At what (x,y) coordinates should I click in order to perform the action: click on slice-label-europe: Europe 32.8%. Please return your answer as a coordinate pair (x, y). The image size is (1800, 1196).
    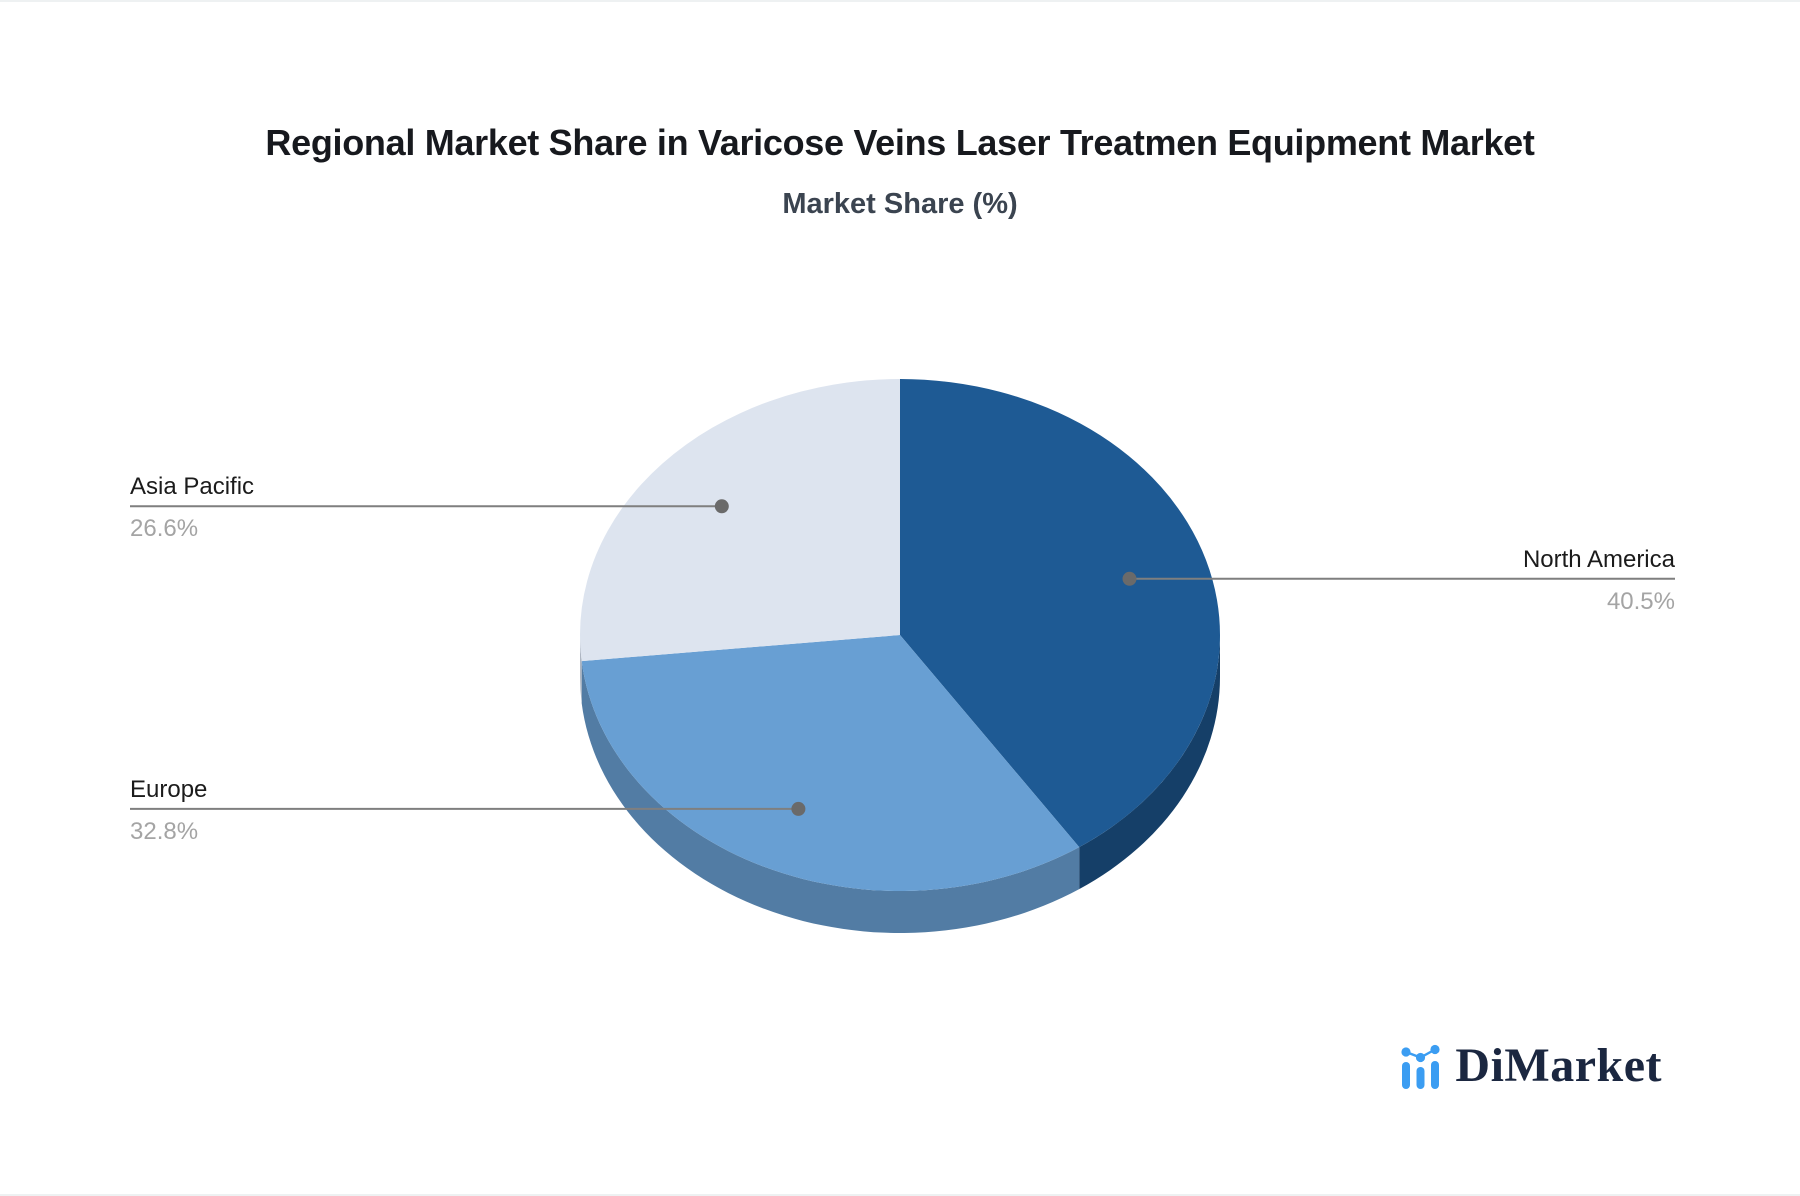
    Looking at the image, I should click on (168, 811).